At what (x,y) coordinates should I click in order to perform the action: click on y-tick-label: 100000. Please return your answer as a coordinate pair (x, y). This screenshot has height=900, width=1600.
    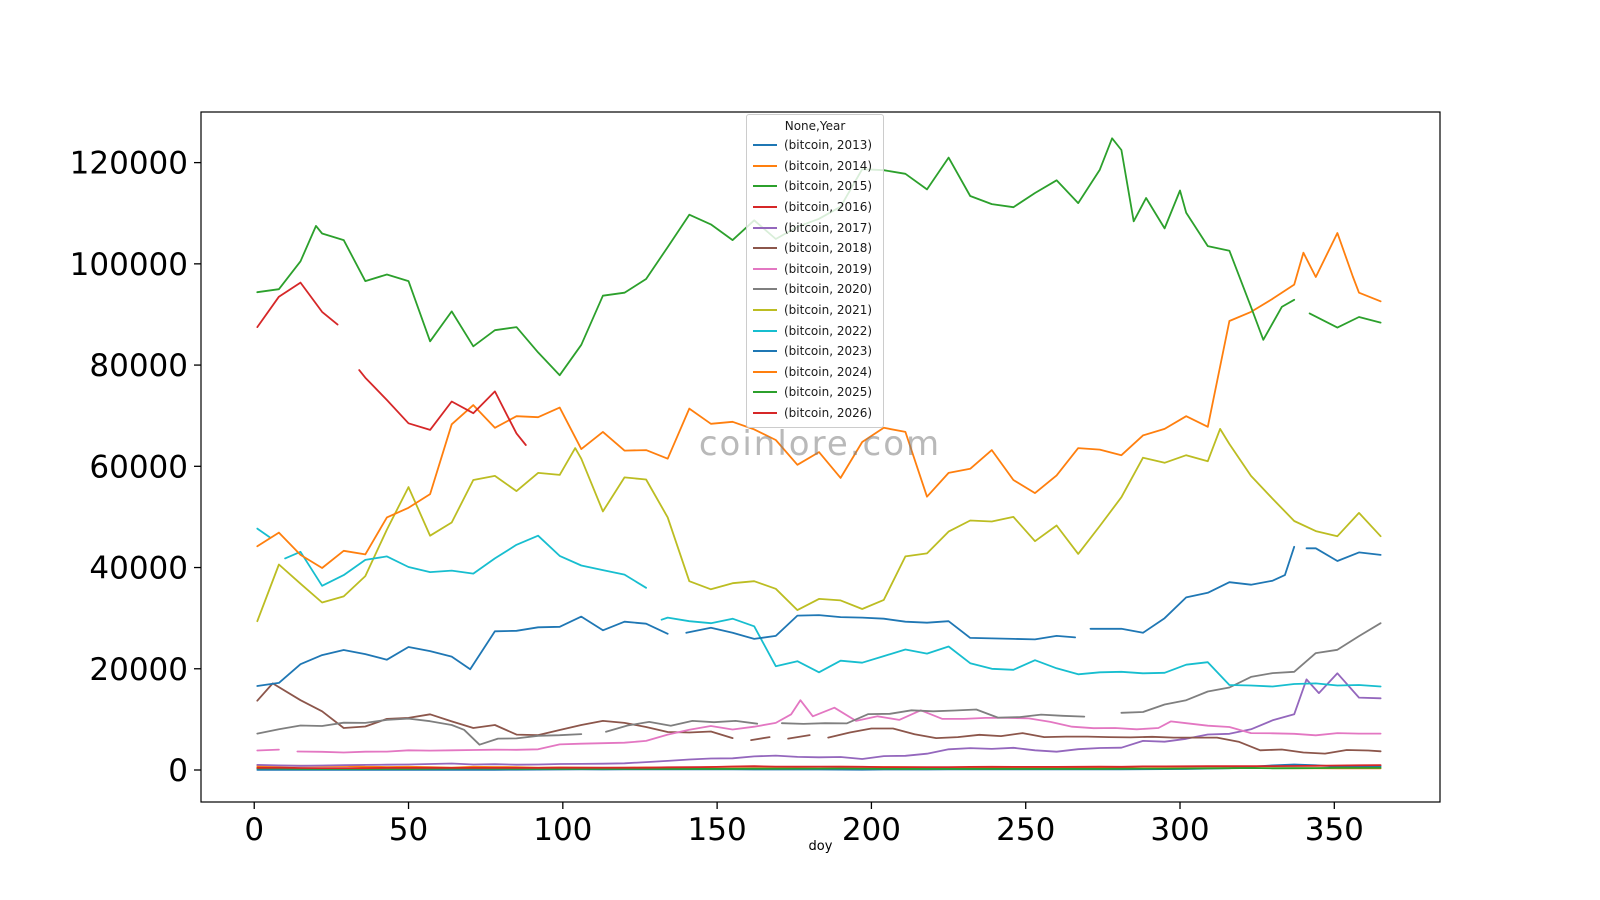
    Looking at the image, I should click on (129, 265).